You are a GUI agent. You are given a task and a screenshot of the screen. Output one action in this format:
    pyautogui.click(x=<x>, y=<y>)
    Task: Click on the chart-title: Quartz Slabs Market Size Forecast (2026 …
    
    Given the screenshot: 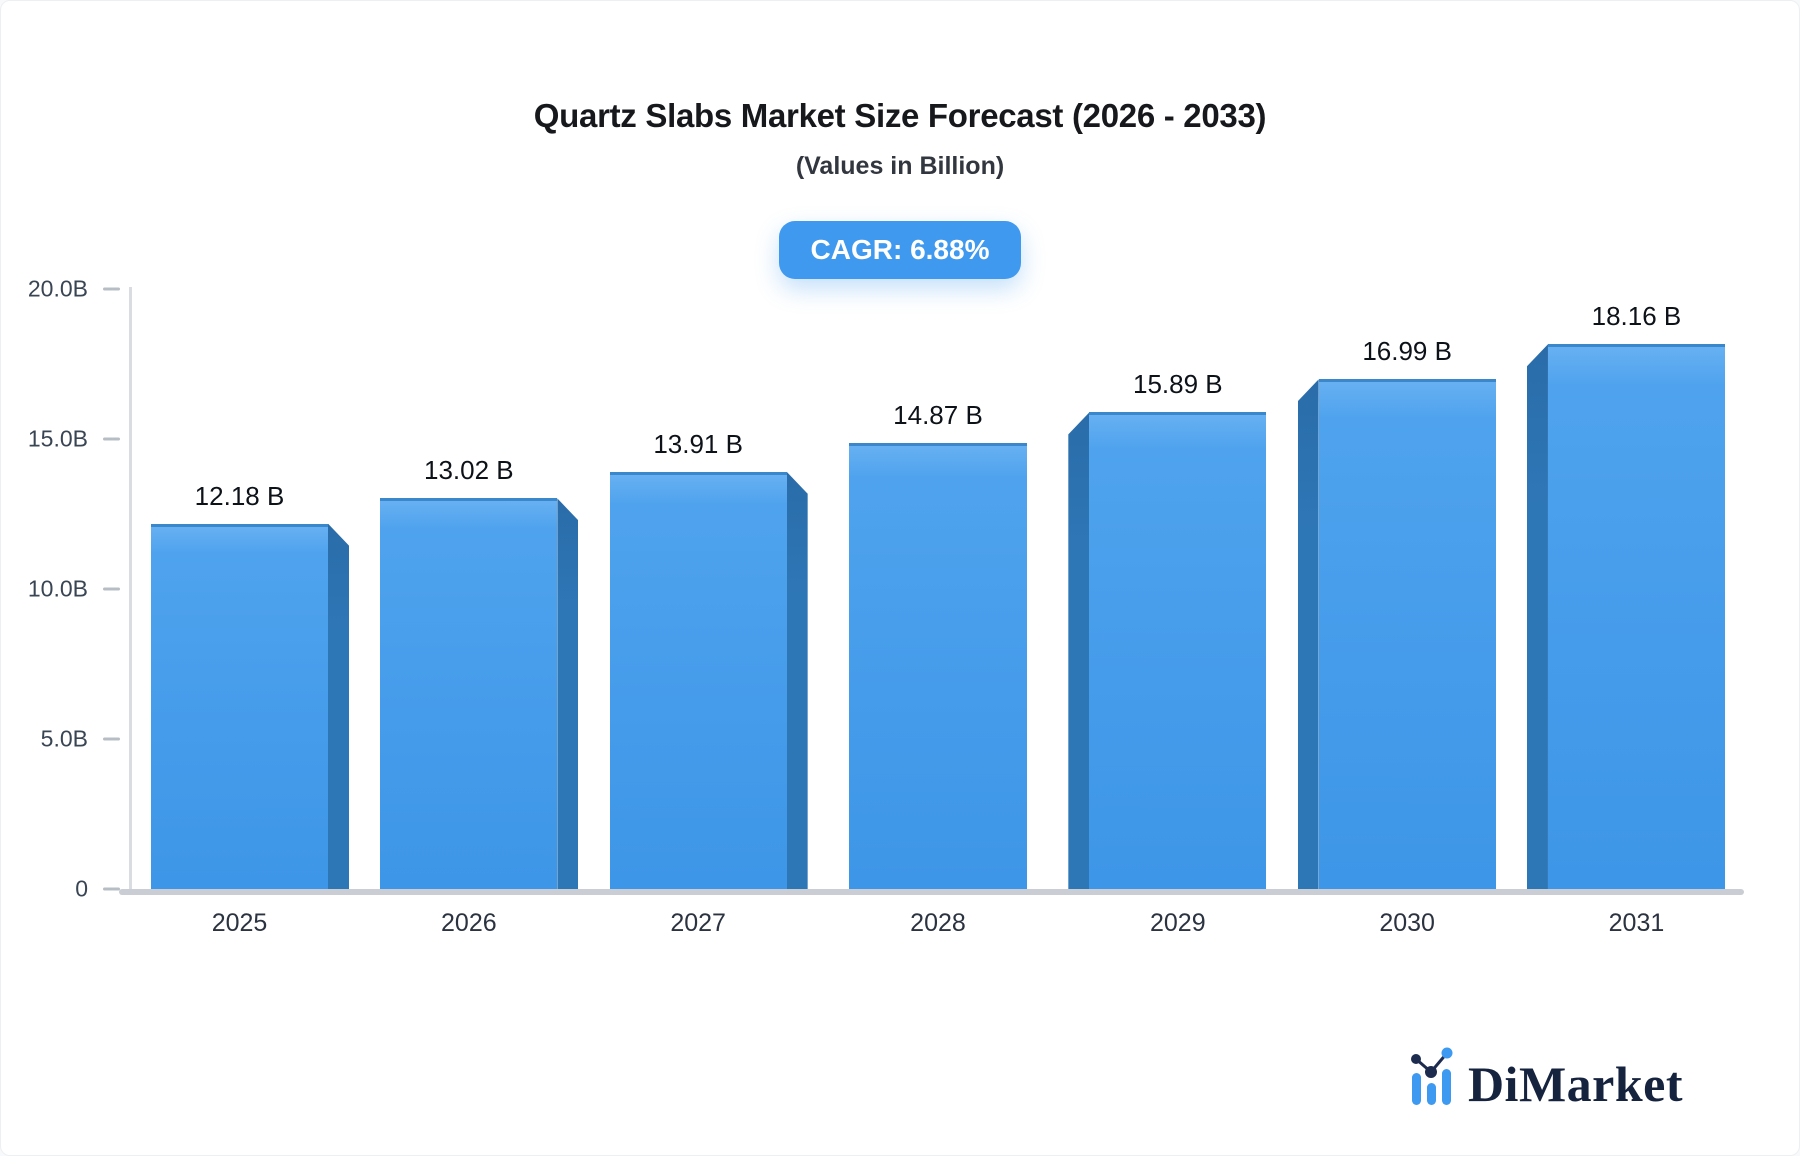 What is the action you would take?
    pyautogui.click(x=900, y=115)
    